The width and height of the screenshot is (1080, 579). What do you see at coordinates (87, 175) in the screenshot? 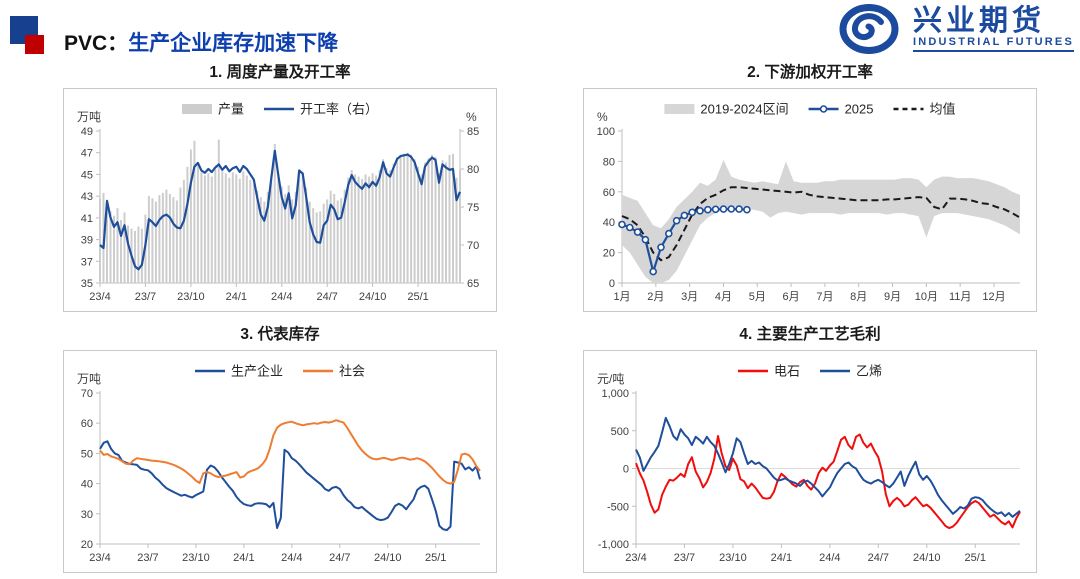
I see `svg-text: 45` at bounding box center [87, 175].